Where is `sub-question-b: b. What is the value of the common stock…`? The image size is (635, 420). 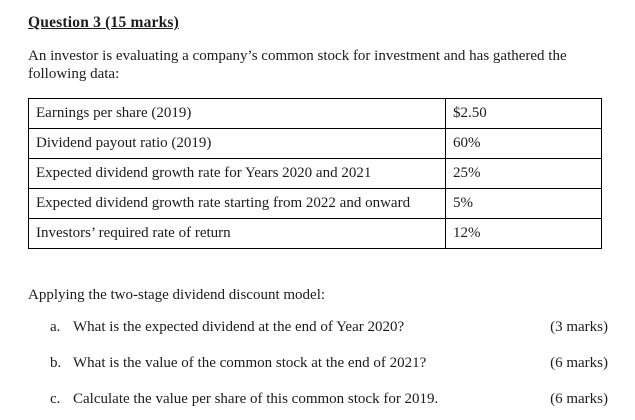
sub-question-b: b. What is the value of the common stock… is located at coordinates (318, 363).